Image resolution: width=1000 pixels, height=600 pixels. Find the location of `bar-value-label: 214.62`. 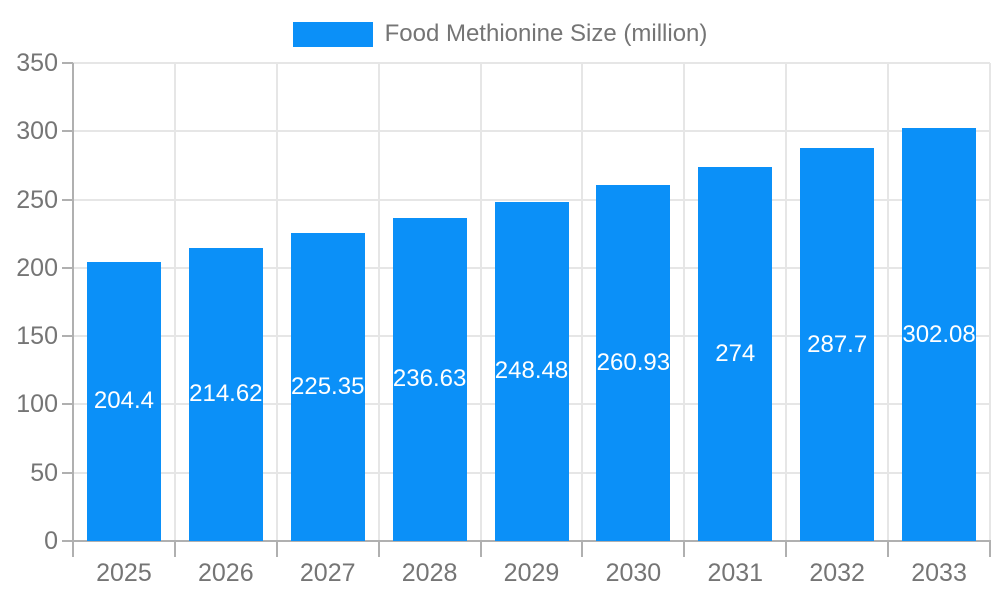

bar-value-label: 214.62 is located at coordinates (226, 394).